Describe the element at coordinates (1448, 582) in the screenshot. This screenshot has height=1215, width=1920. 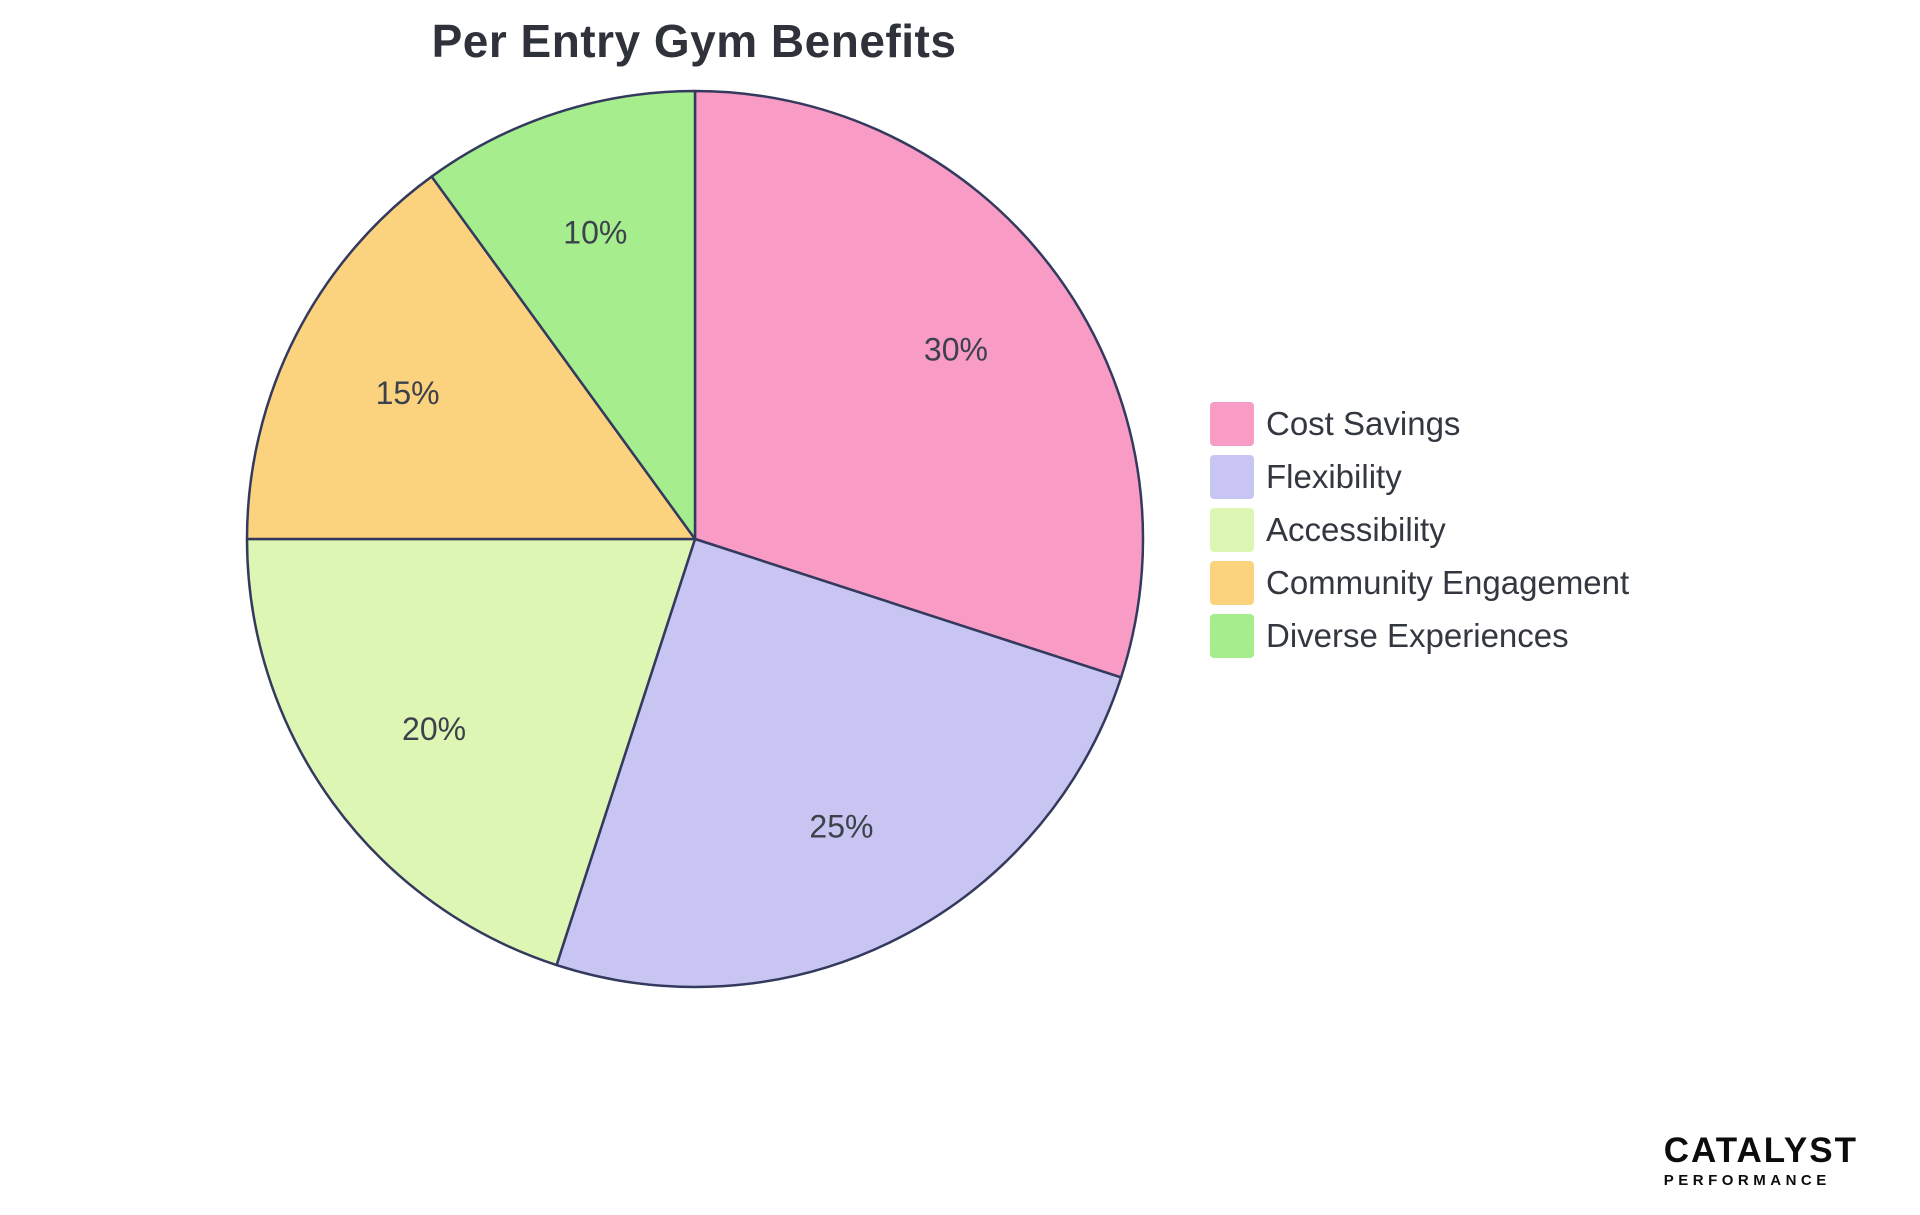
I see `legend-label: Community Engagement` at that location.